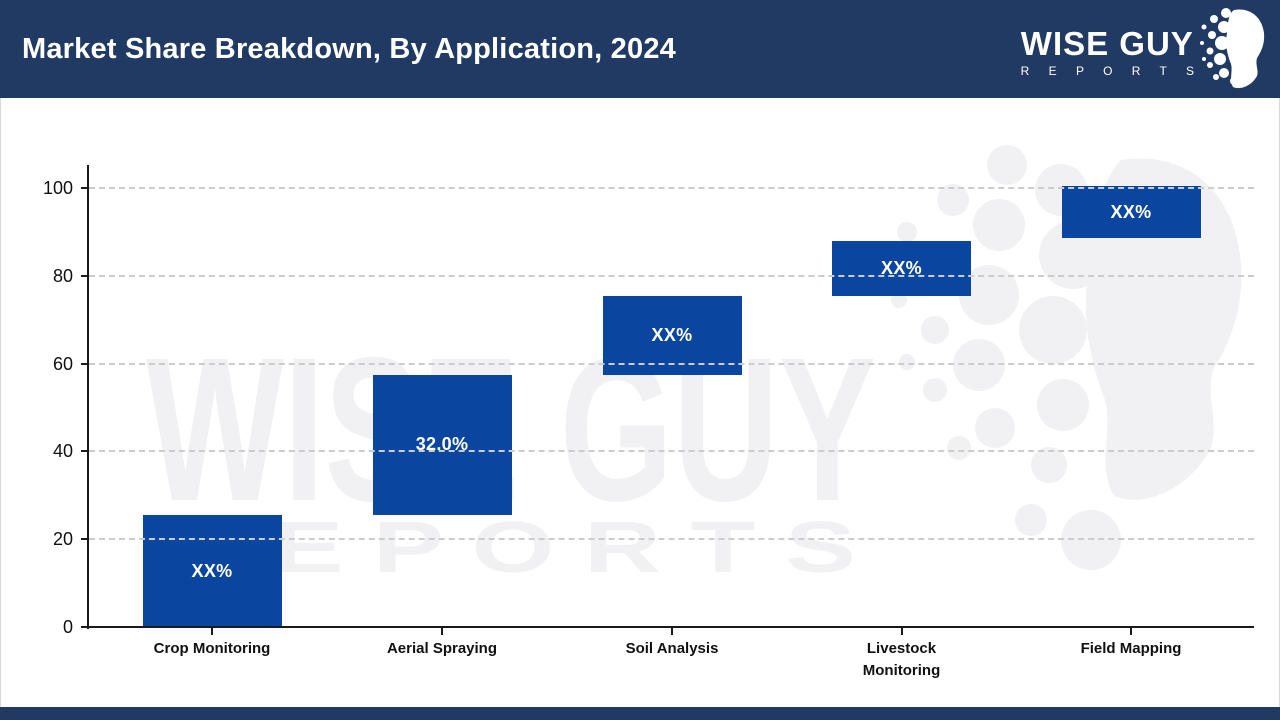 This screenshot has height=720, width=1280. I want to click on wise-guy-logo: WISE GUY R E P O R T S, so click(1143, 49).